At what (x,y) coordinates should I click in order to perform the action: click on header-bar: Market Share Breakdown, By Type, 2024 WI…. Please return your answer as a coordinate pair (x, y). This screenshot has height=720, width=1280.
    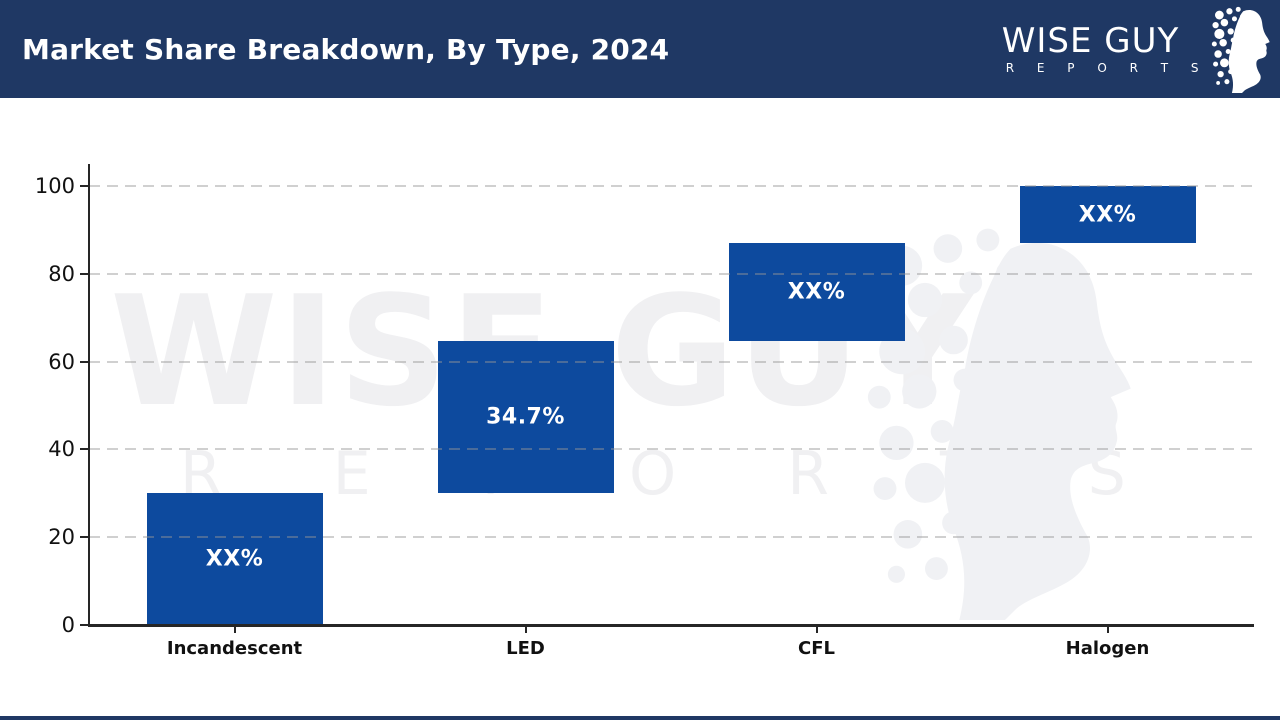
    Looking at the image, I should click on (640, 49).